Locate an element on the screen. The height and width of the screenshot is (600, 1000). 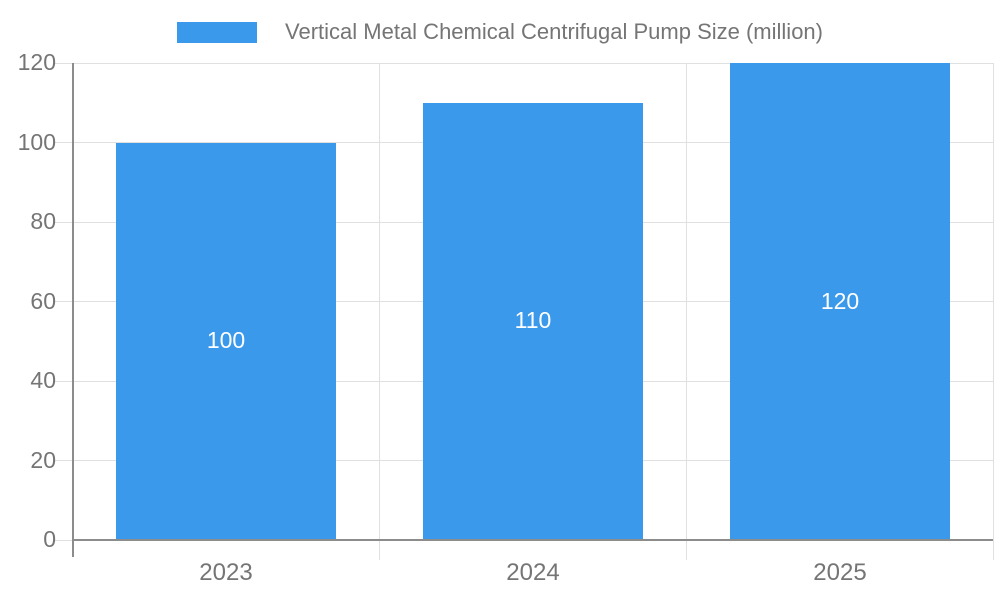
bar-value-label: 100 is located at coordinates (226, 340).